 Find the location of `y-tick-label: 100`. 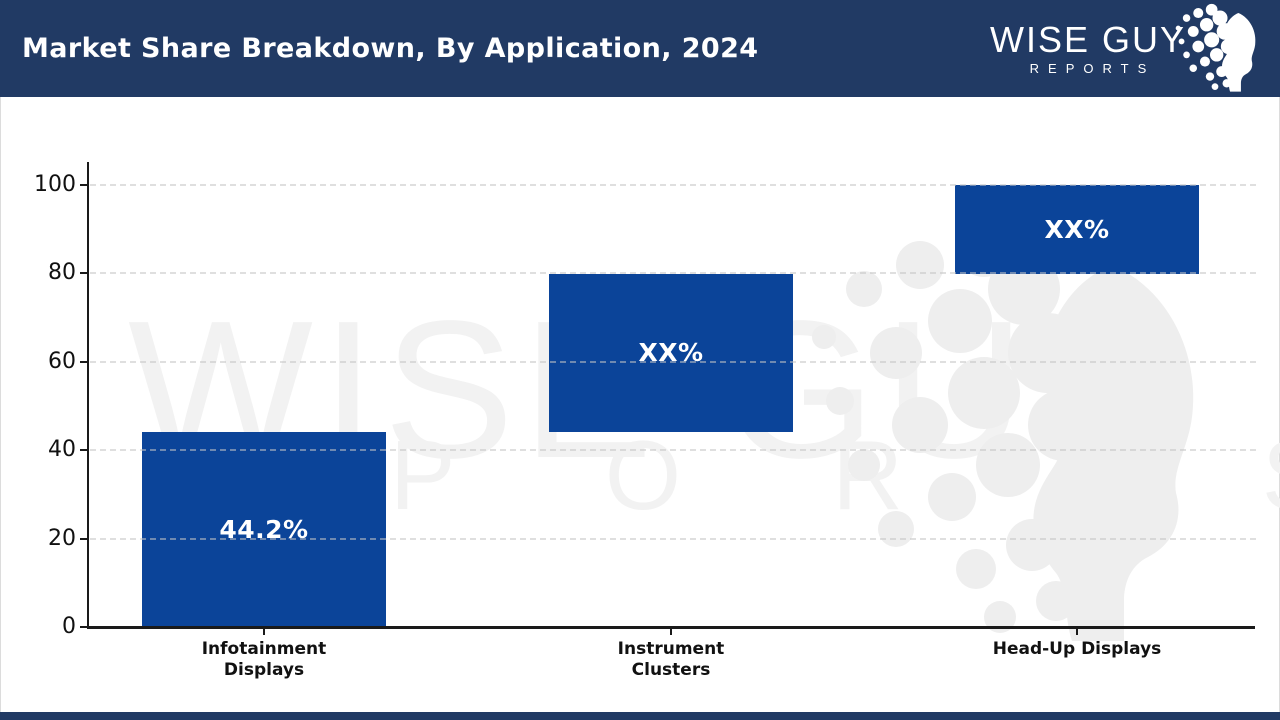

y-tick-label: 100 is located at coordinates (55, 184).